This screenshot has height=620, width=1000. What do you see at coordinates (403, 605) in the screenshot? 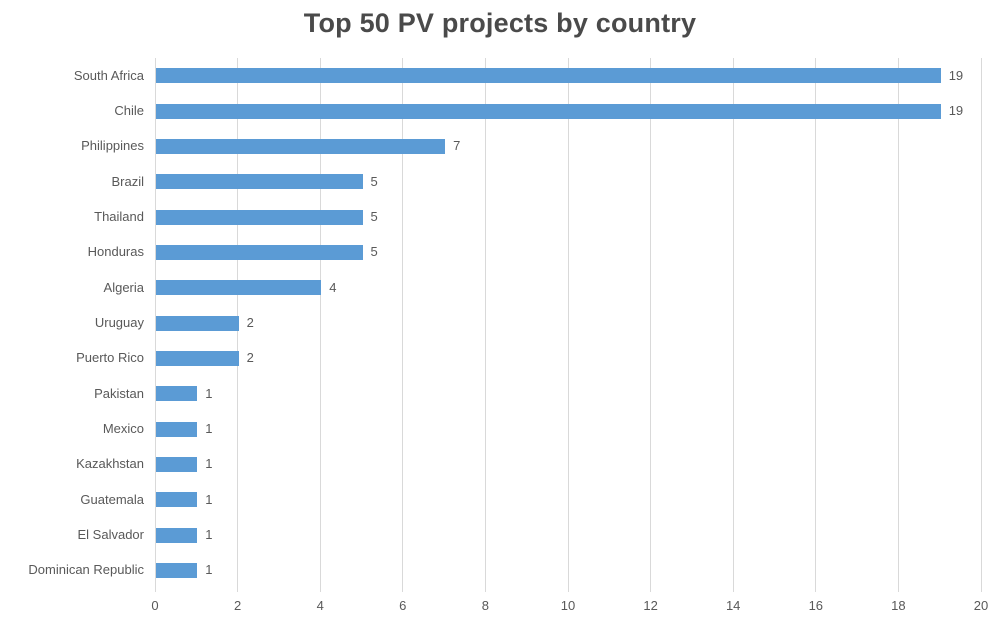
I see `x-axis-tick-label: 6` at bounding box center [403, 605].